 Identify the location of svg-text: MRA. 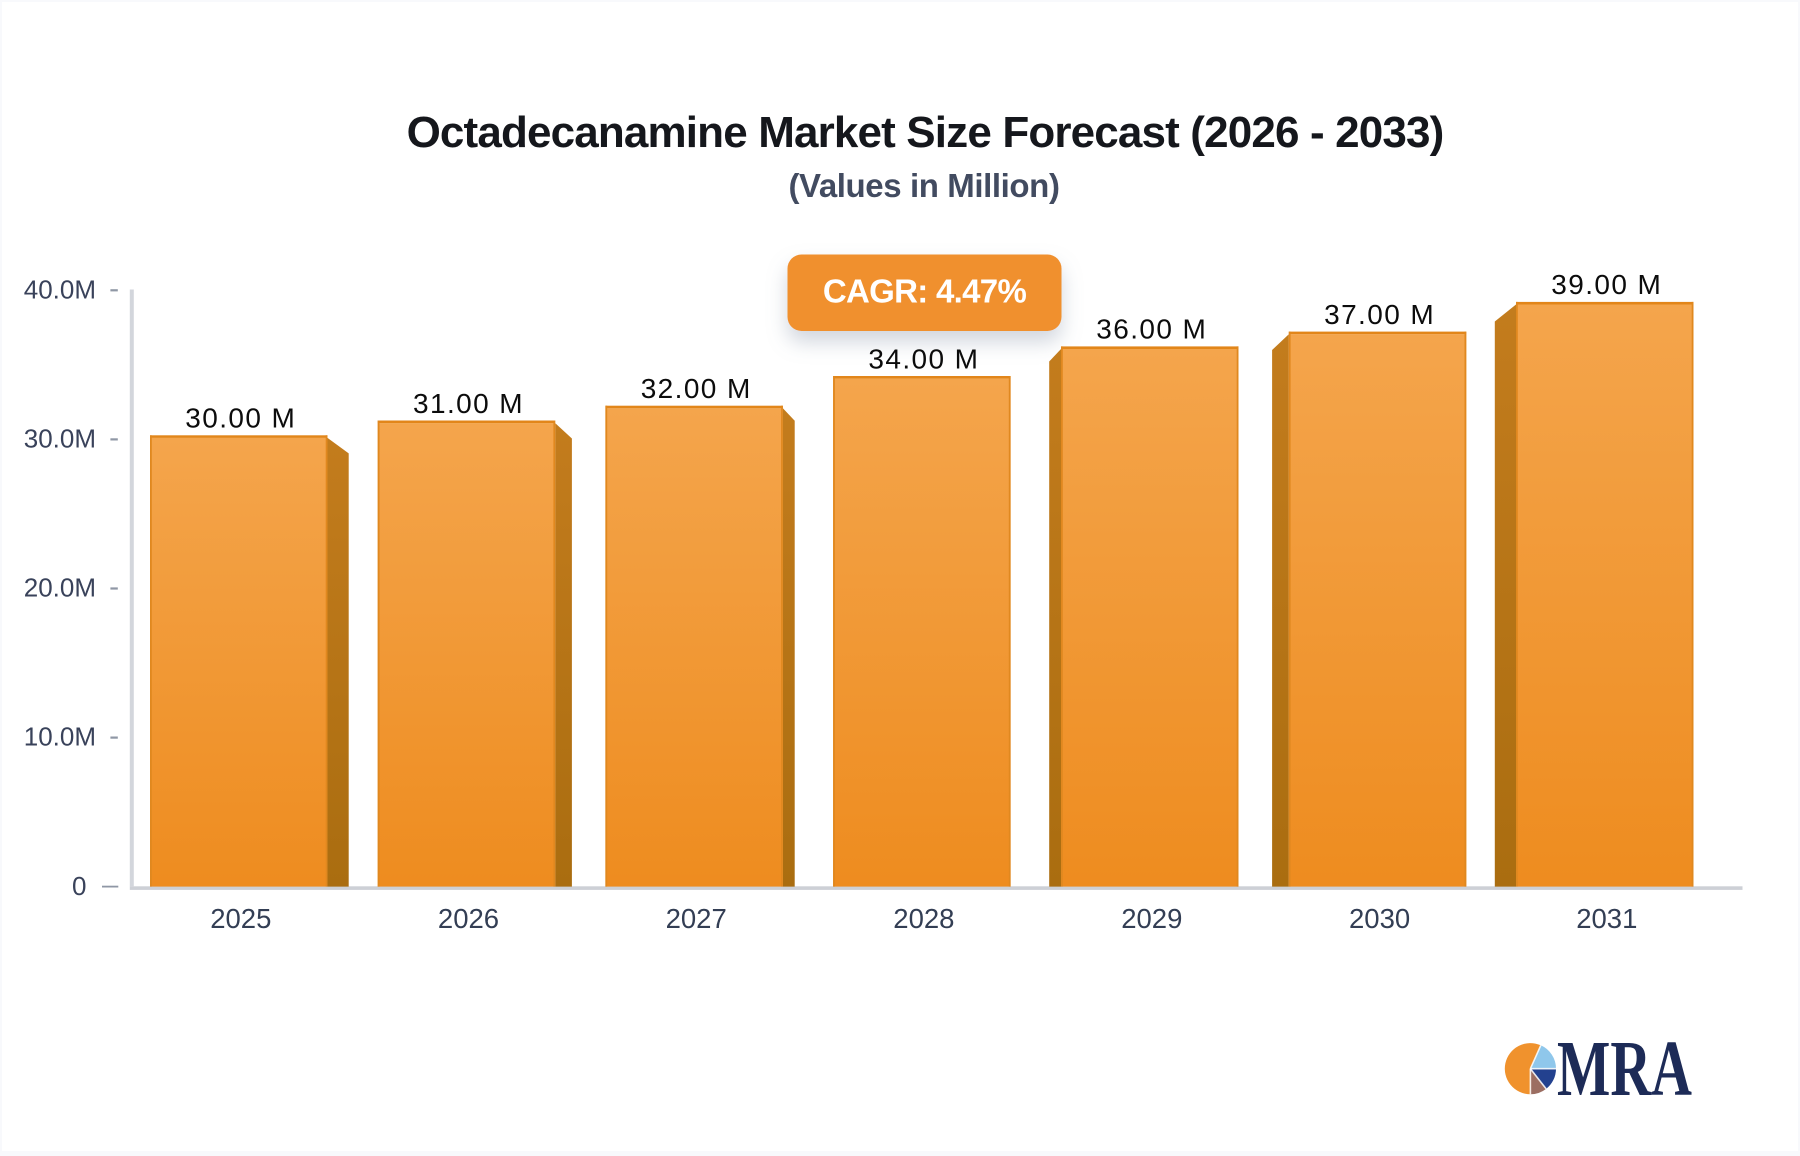
(1624, 1069).